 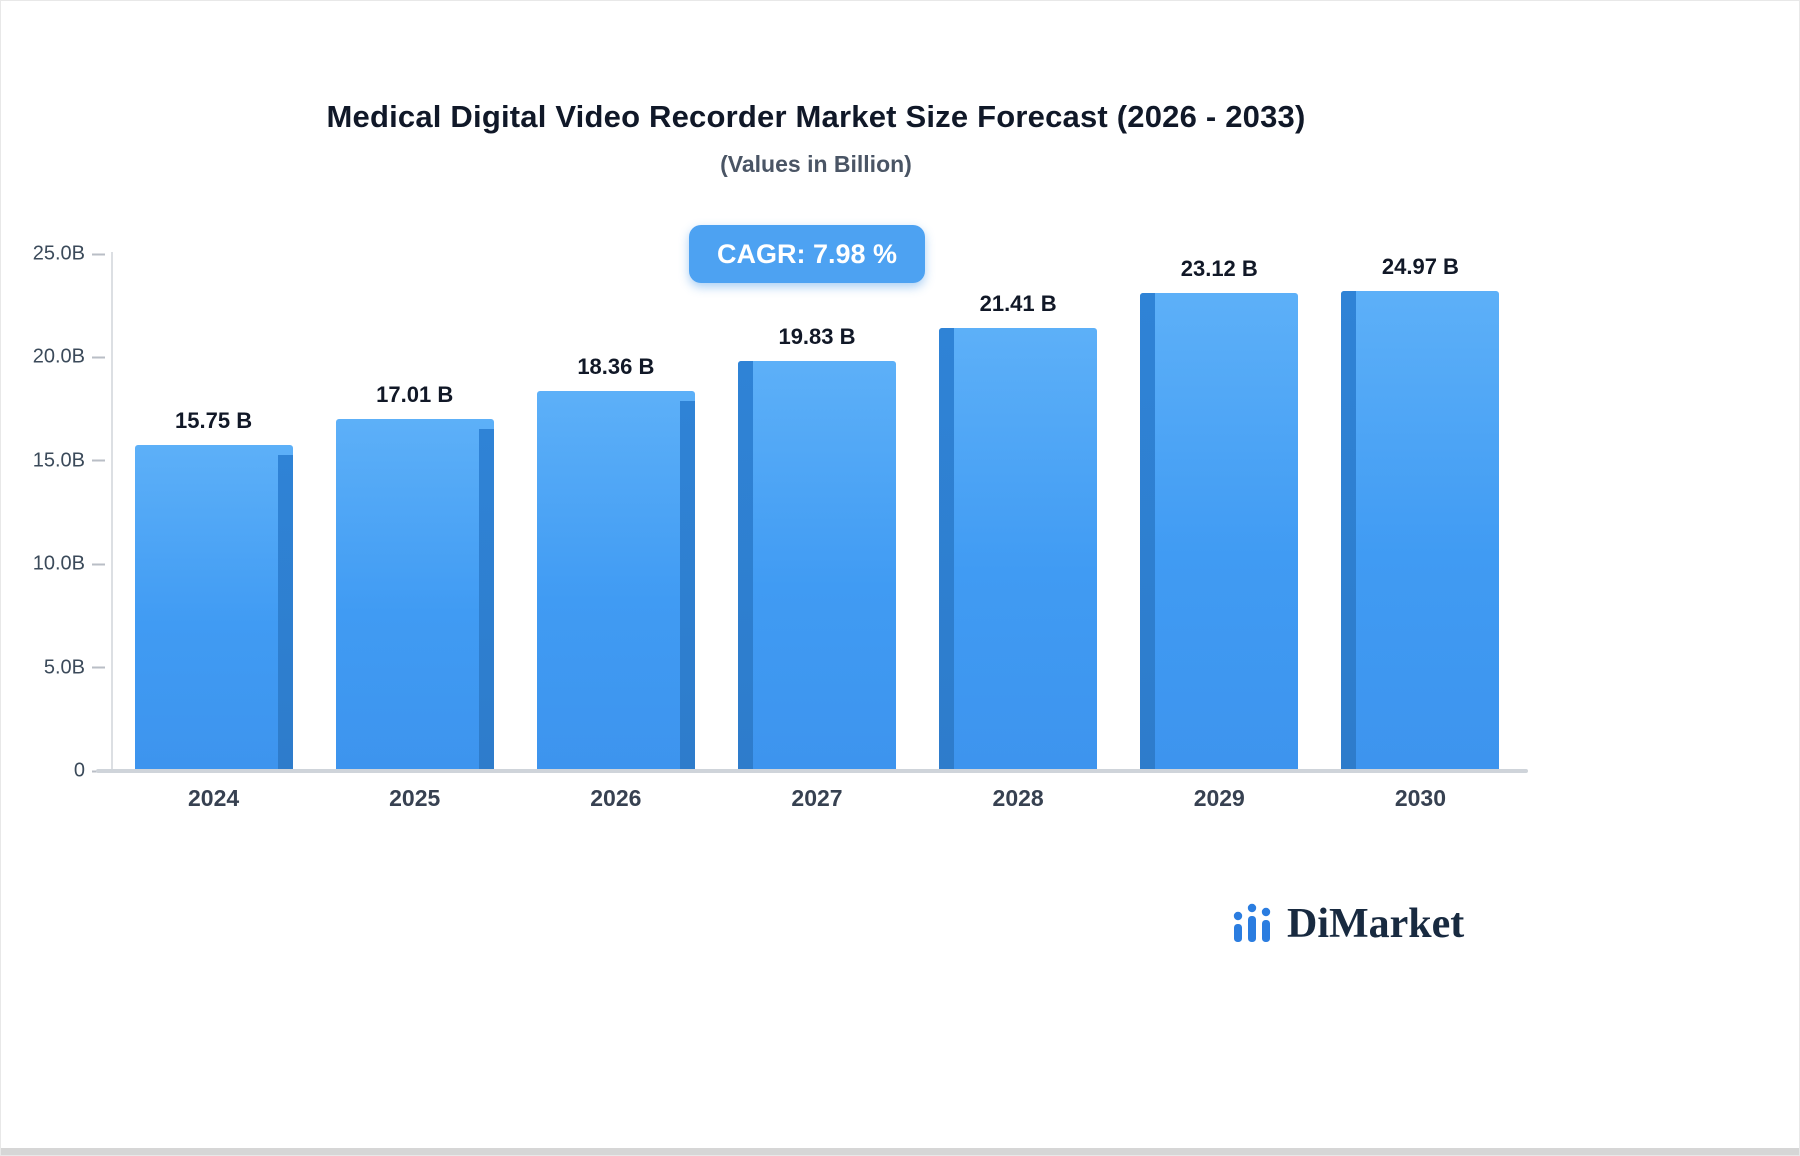 I want to click on chart-subtitle: (Values in Billion), so click(x=816, y=164).